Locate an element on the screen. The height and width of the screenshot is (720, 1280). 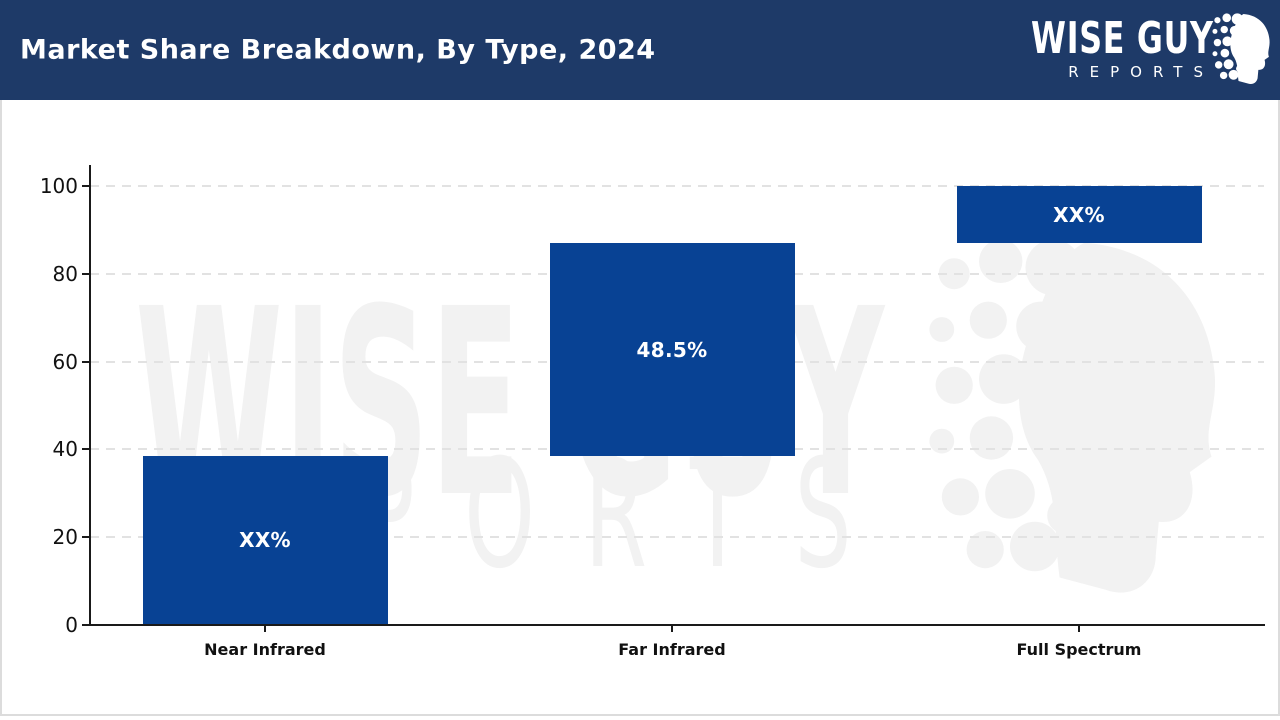
y-tick-label-80: 80 is located at coordinates (65, 273).